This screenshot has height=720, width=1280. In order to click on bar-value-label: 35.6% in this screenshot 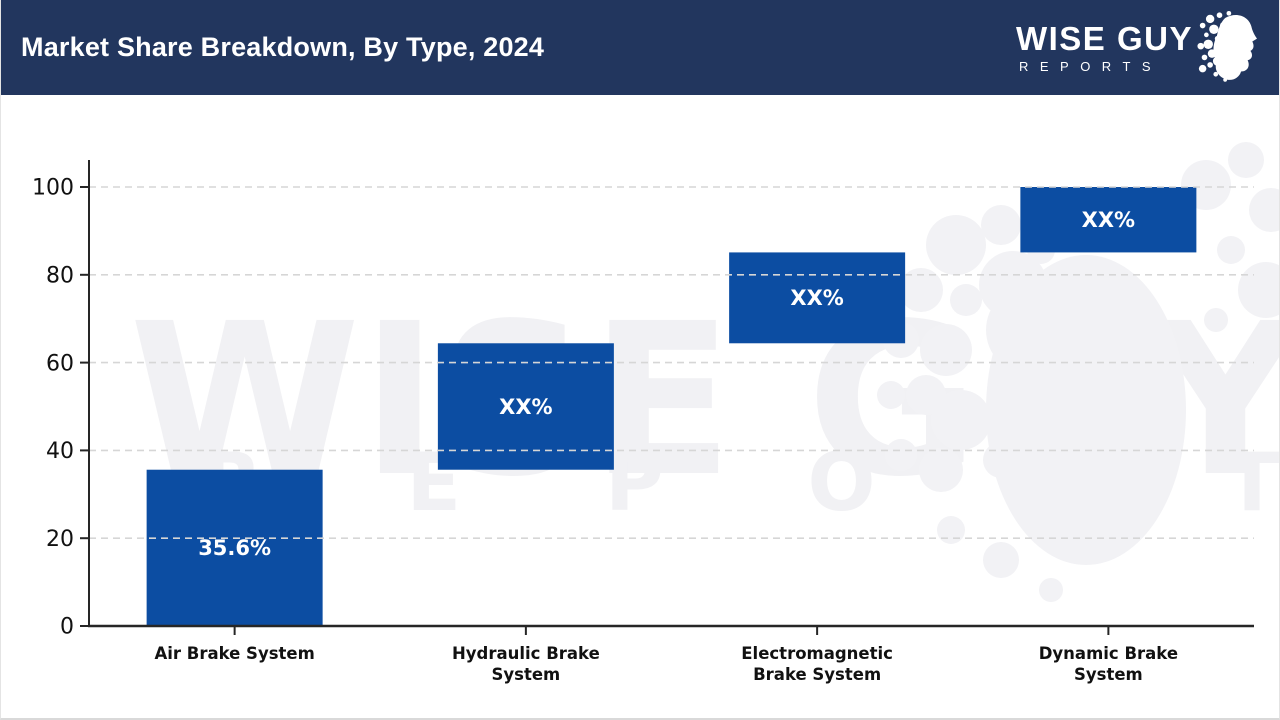, I will do `click(234, 548)`.